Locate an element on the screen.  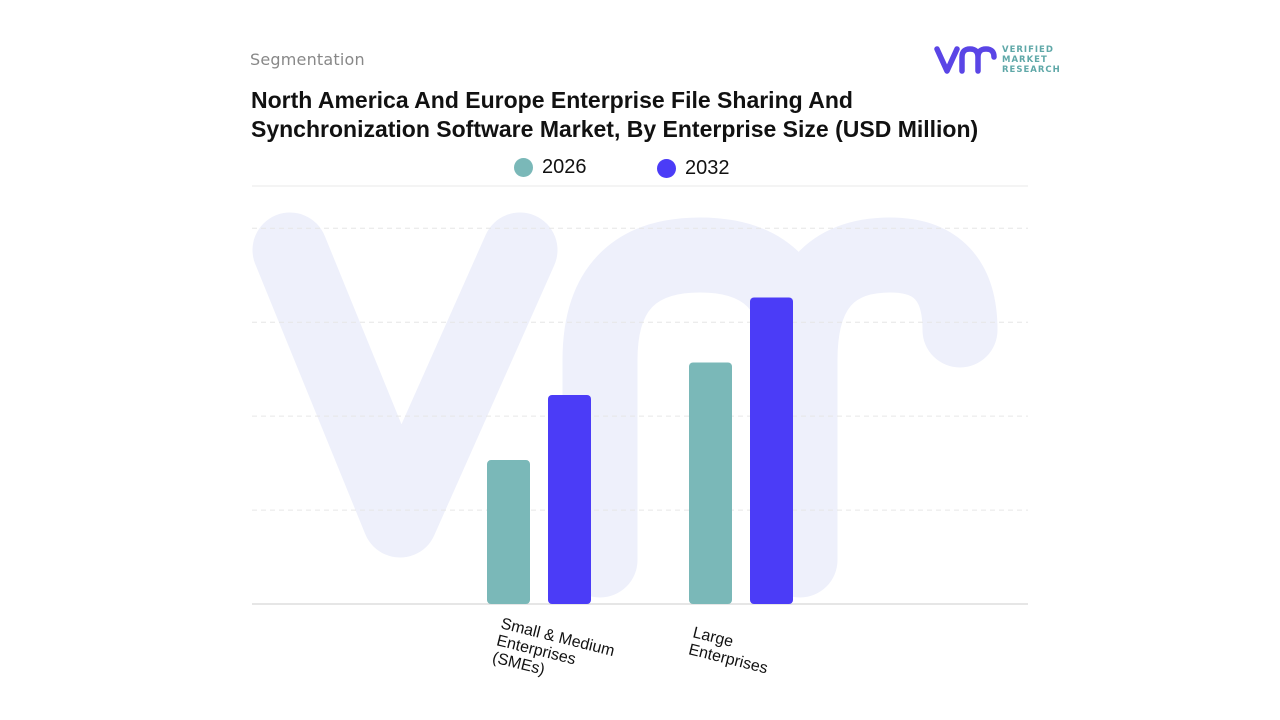
legend-item-2026: 2026 is located at coordinates (550, 167).